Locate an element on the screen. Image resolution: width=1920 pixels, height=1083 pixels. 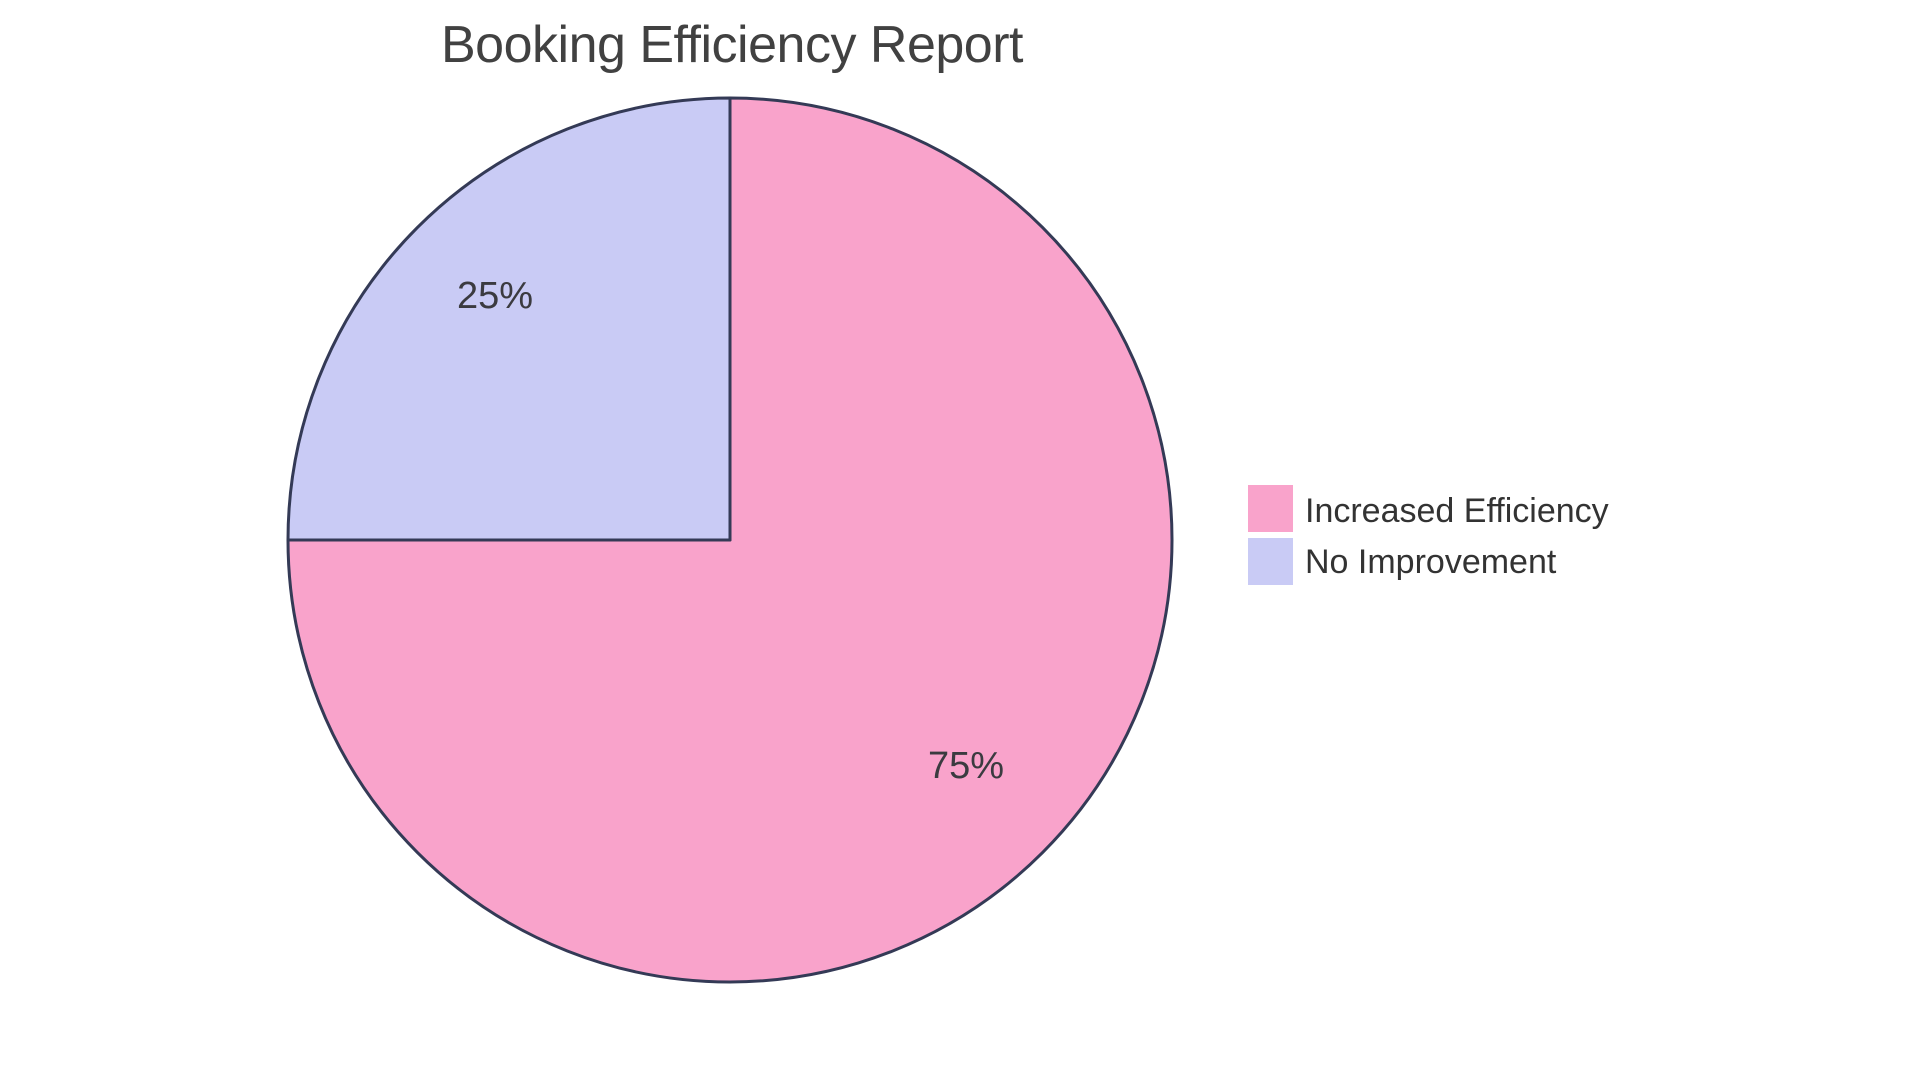
slice-label-no-improvement: 25% is located at coordinates (495, 296).